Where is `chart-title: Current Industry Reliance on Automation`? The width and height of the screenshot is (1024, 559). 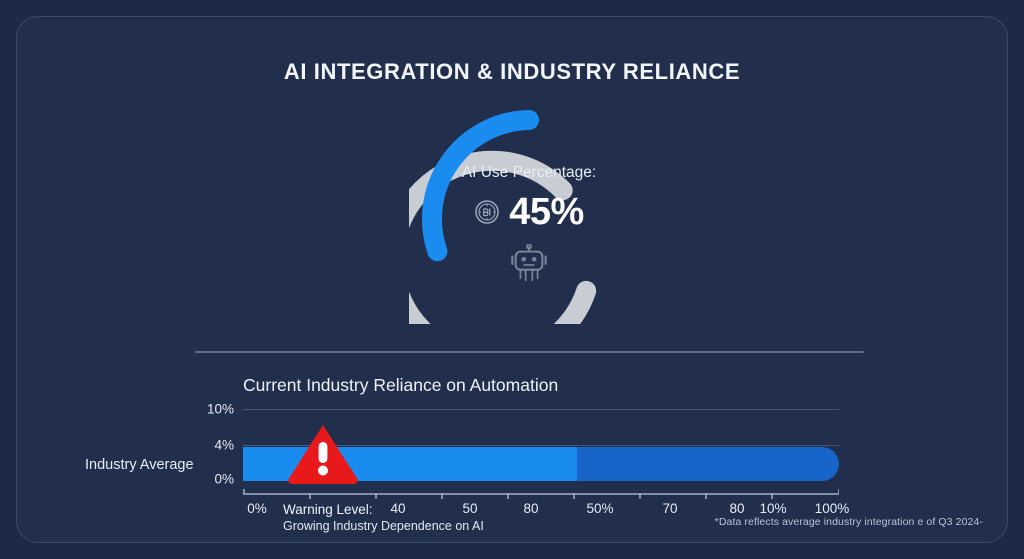 chart-title: Current Industry Reliance on Automation is located at coordinates (401, 385).